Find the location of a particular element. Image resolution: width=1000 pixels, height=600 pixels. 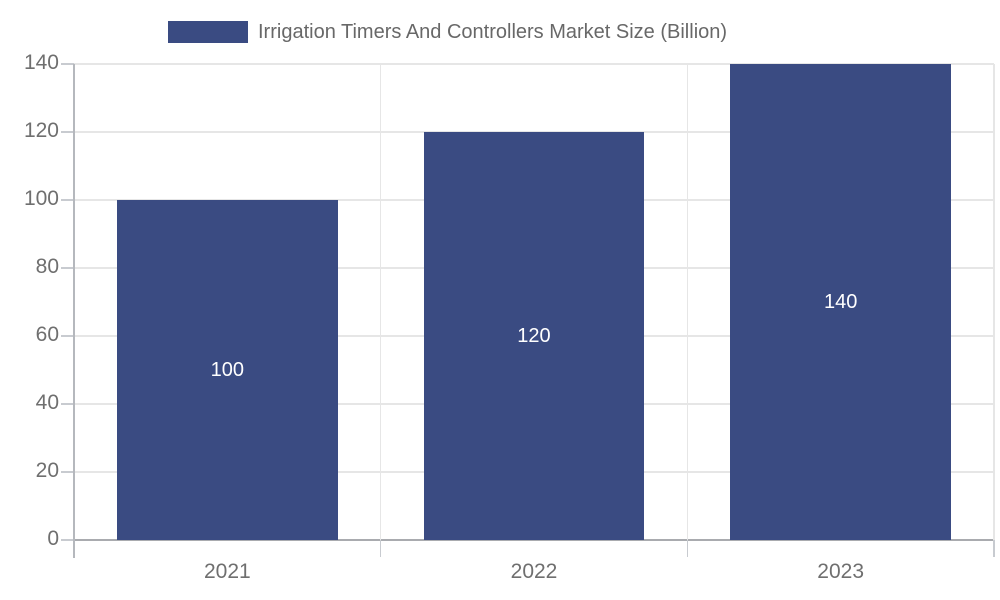

bar-value-label: 120 is located at coordinates (534, 336).